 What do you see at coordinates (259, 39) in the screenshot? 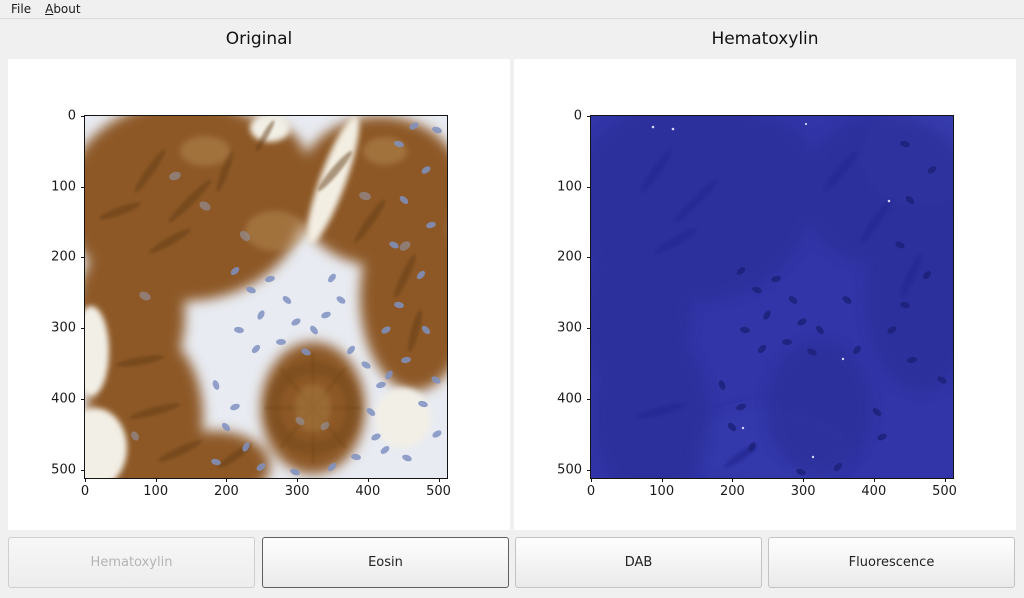
I see `plot-title-original: Original` at bounding box center [259, 39].